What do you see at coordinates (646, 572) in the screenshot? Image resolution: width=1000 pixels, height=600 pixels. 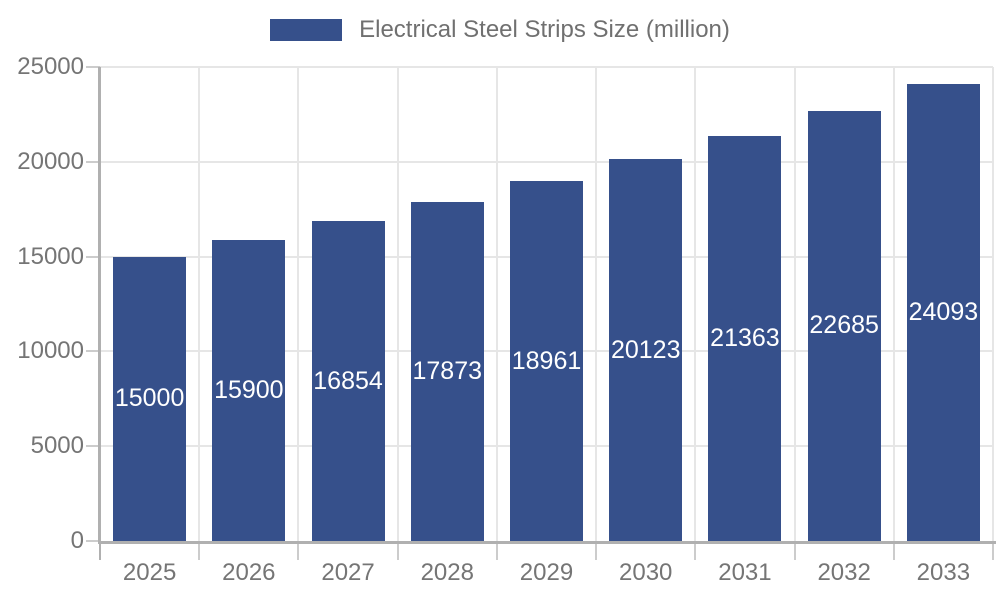 I see `x-tick-label: 2030` at bounding box center [646, 572].